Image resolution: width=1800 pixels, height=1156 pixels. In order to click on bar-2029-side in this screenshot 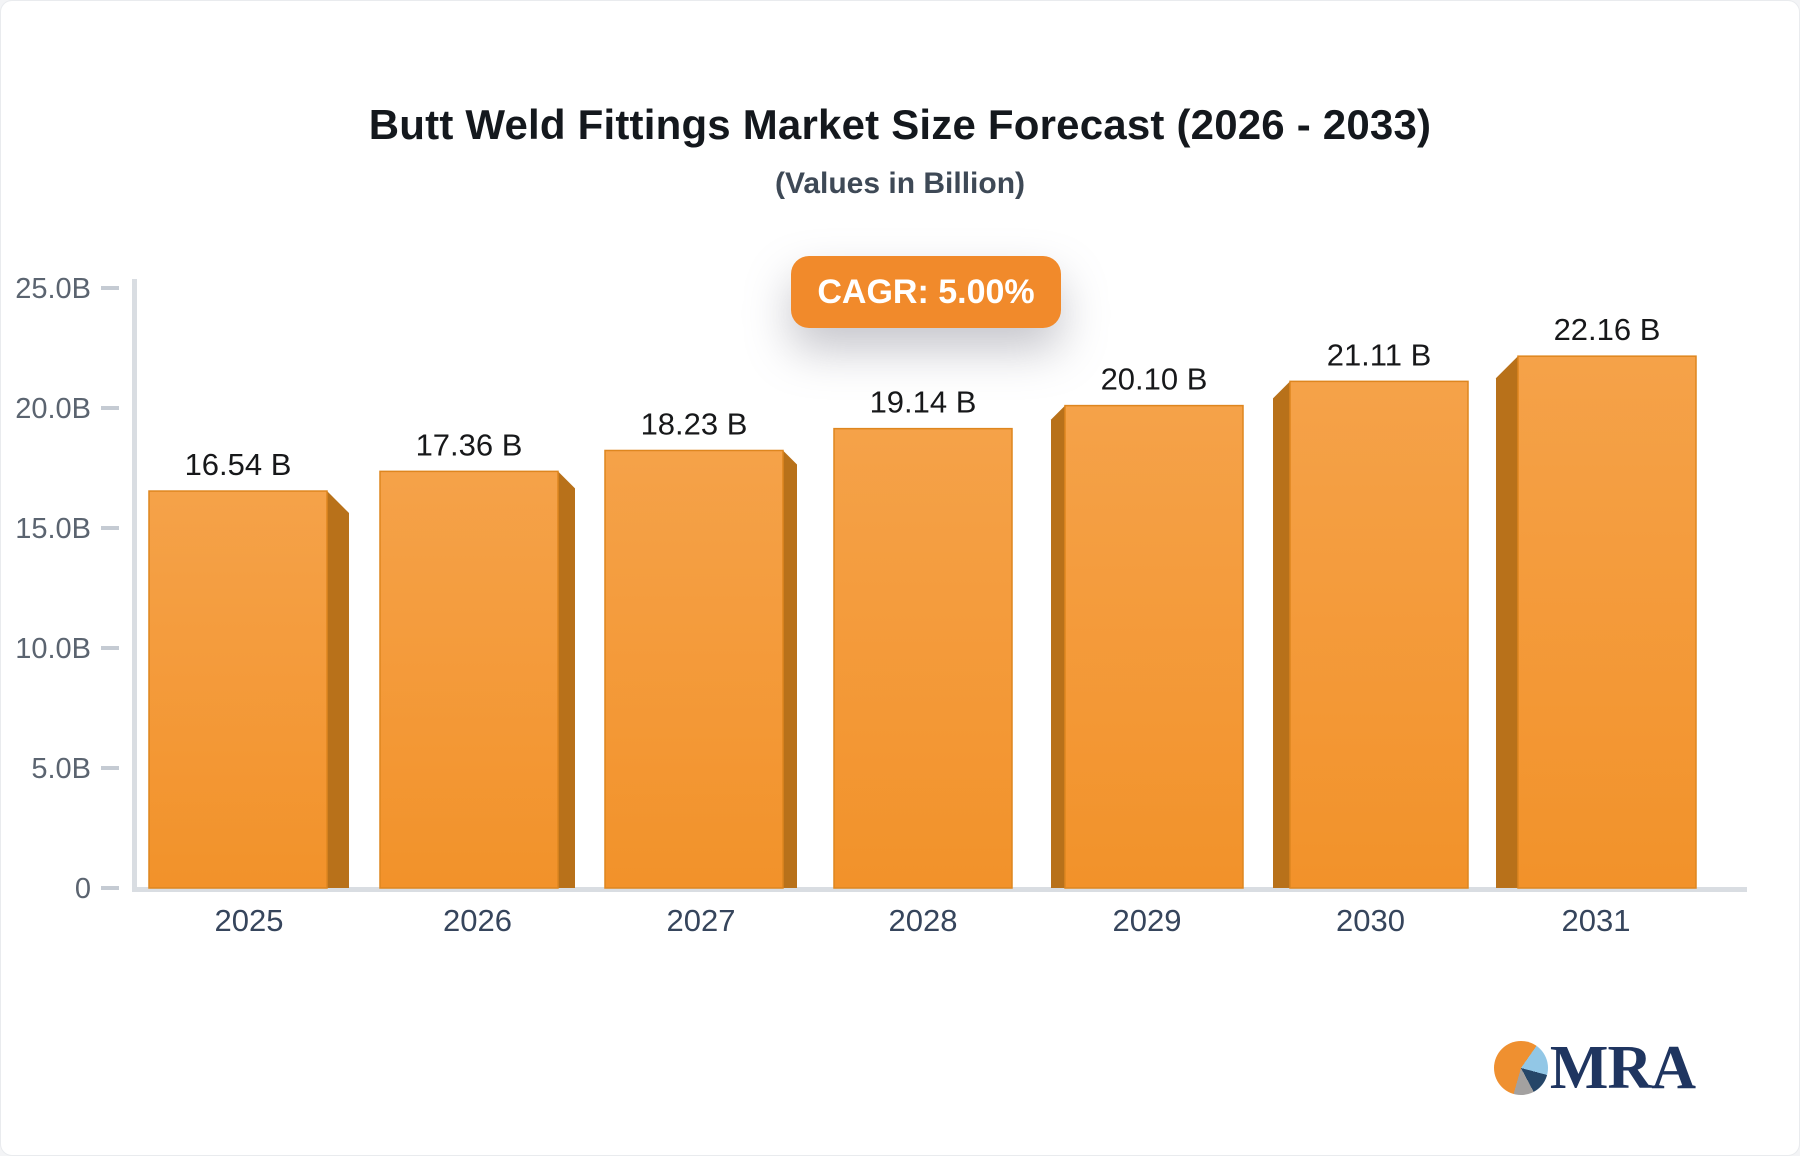, I will do `click(1058, 646)`.